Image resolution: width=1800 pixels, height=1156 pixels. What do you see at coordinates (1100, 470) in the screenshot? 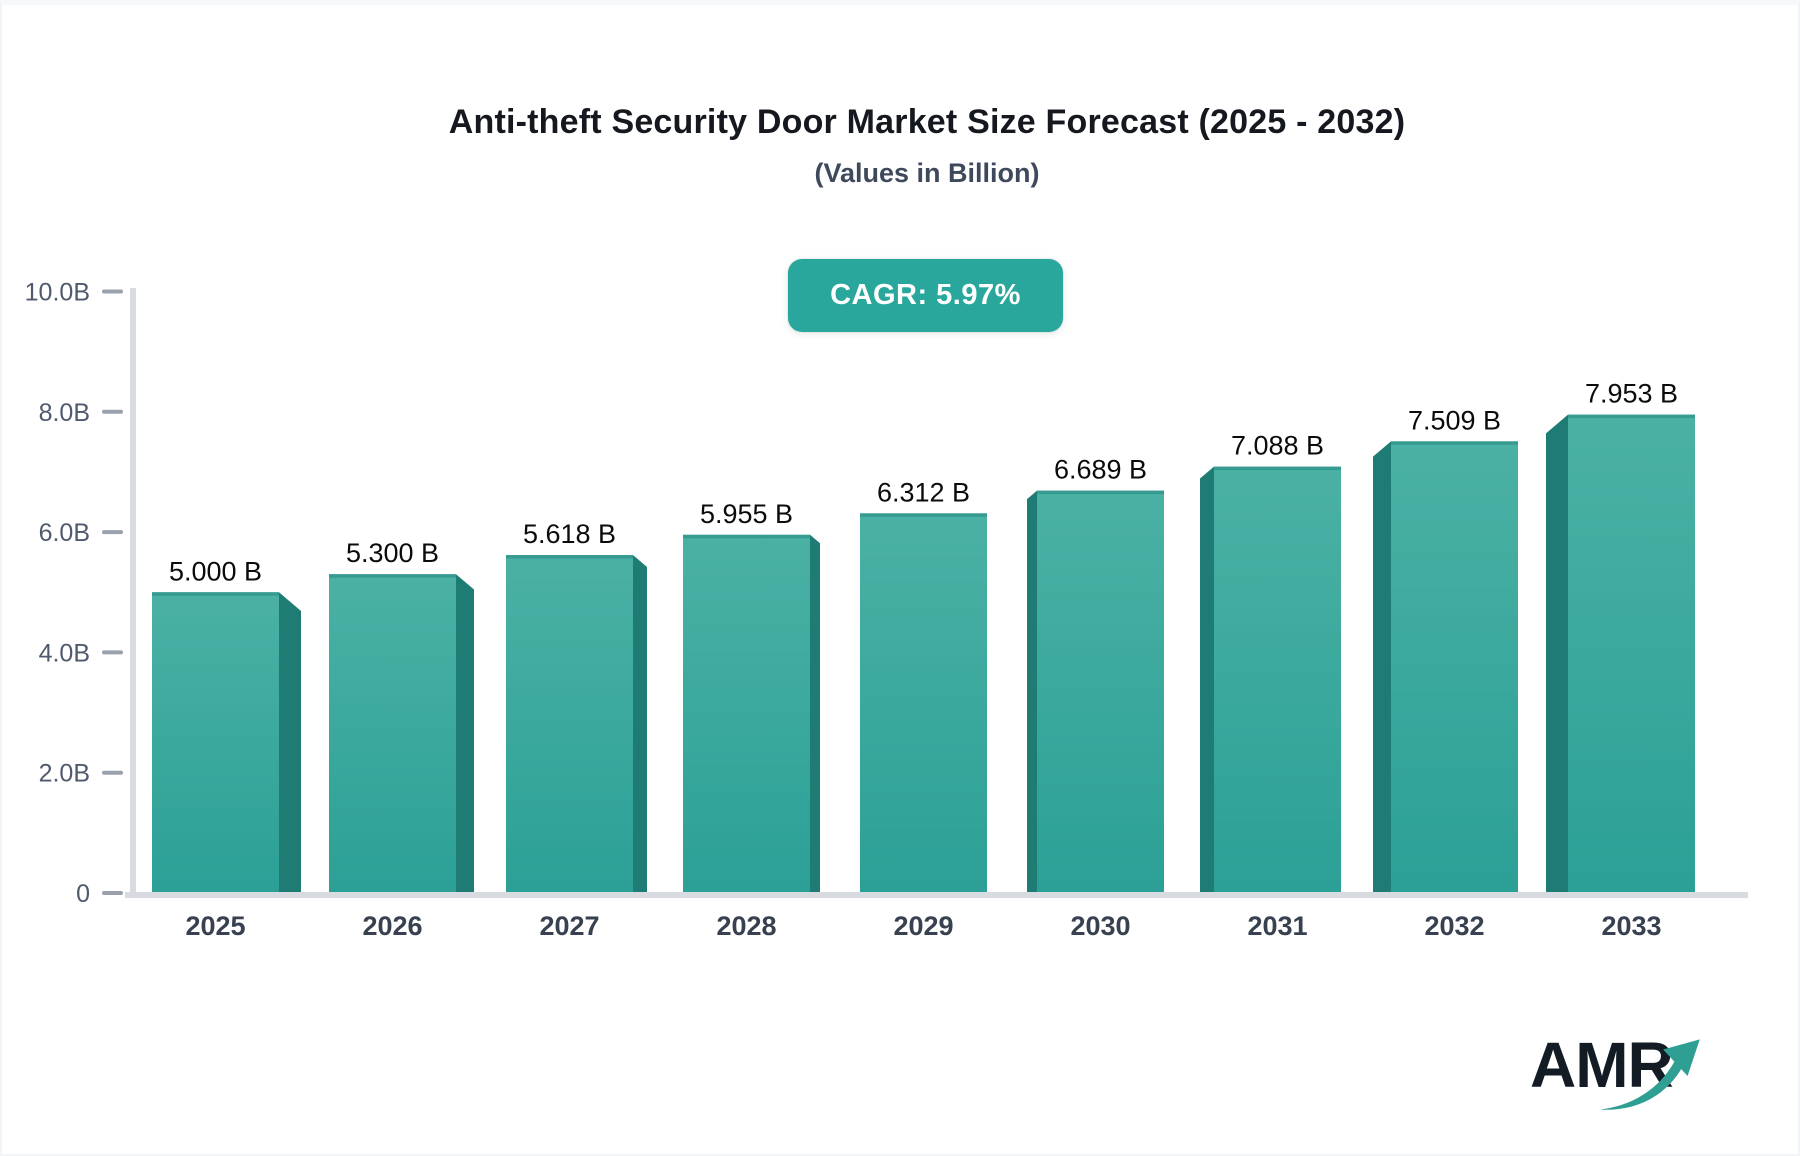
I see `bar-value-label: 6.689 B` at bounding box center [1100, 470].